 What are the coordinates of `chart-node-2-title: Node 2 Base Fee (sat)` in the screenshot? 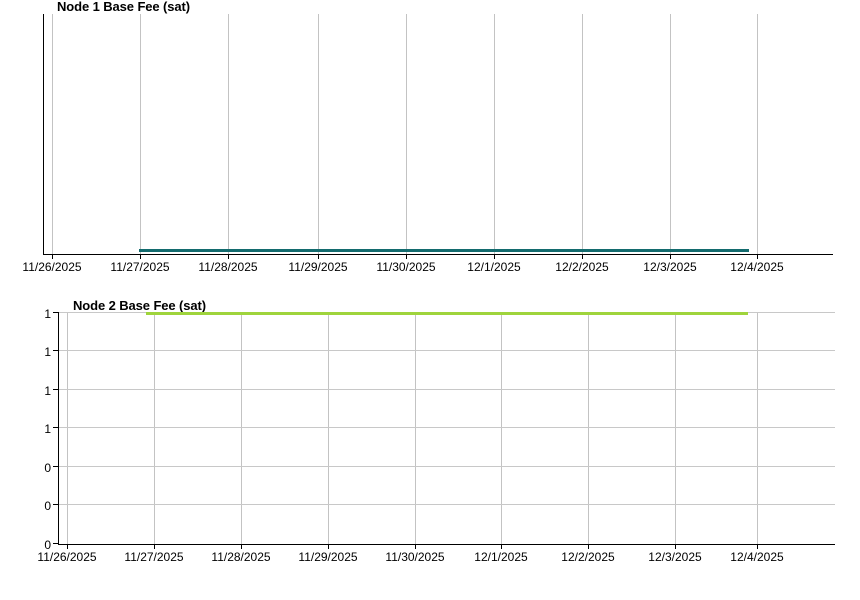 It's located at (140, 305).